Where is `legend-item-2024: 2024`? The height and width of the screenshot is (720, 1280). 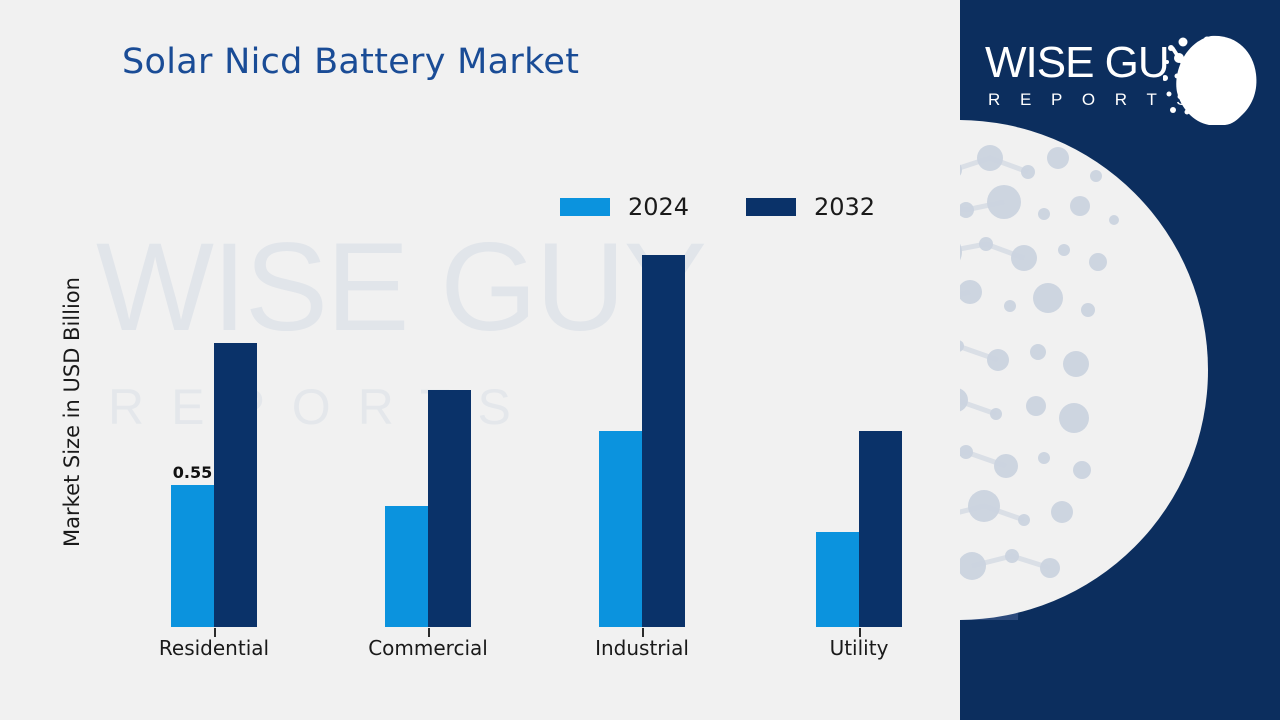 legend-item-2024: 2024 is located at coordinates (624, 207).